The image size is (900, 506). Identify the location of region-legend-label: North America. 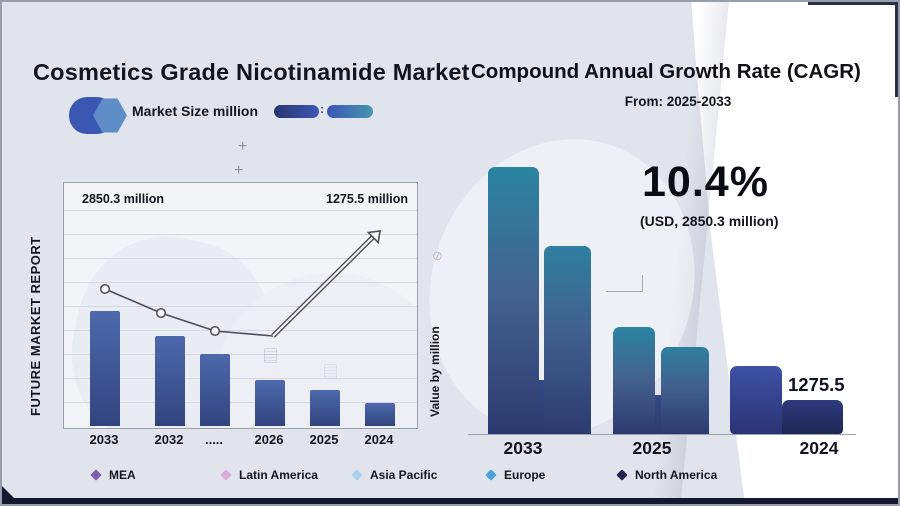
(676, 475).